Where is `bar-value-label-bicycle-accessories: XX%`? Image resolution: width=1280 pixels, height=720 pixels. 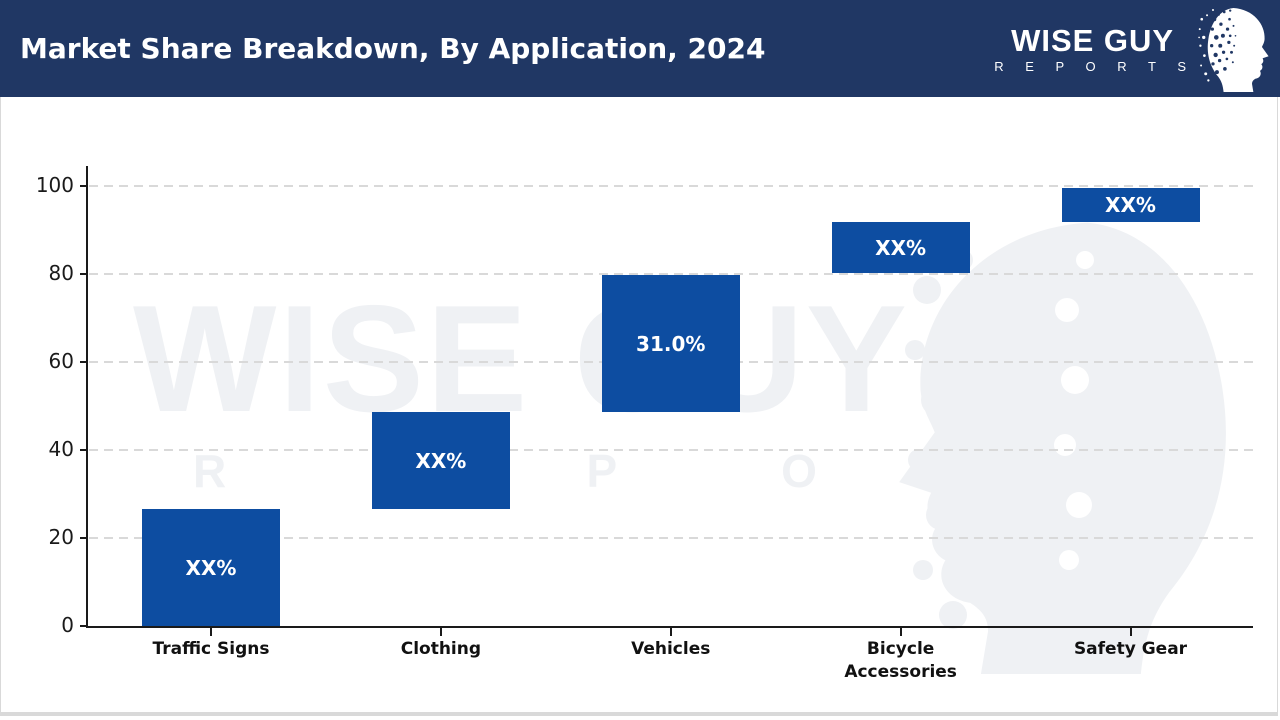 bar-value-label-bicycle-accessories: XX% is located at coordinates (901, 247).